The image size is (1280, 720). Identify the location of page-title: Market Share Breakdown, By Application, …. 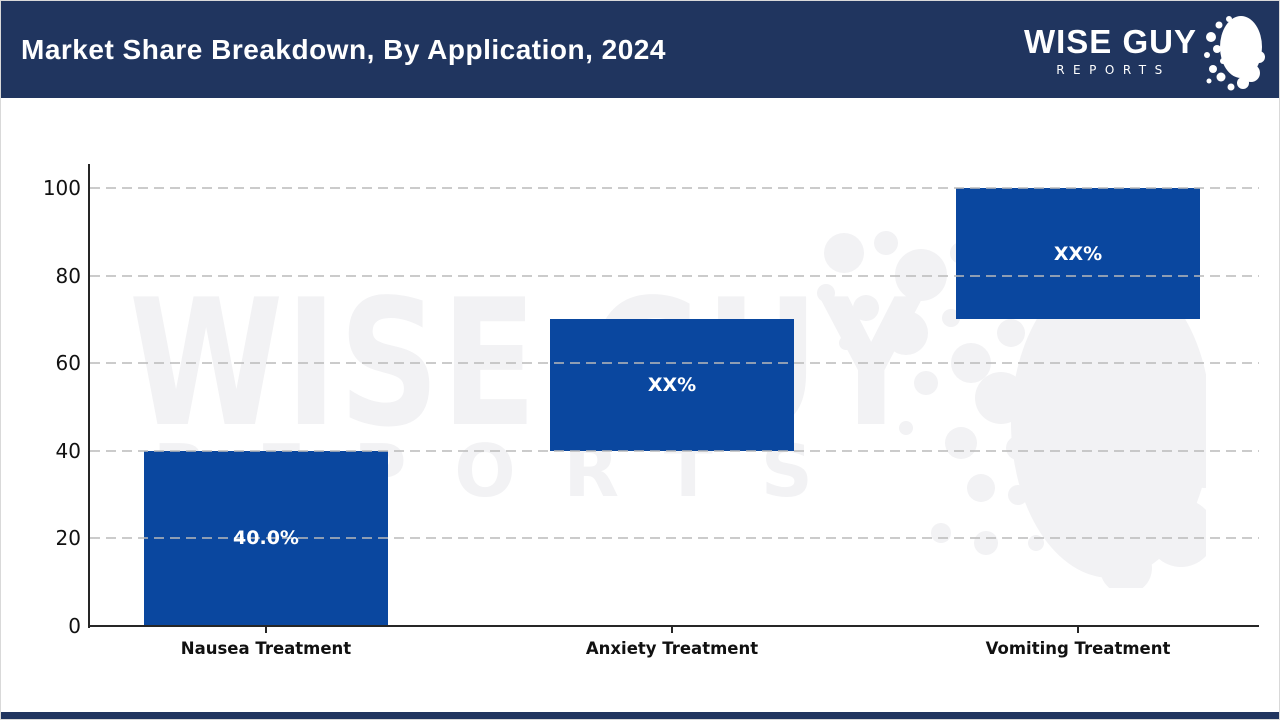
(343, 49).